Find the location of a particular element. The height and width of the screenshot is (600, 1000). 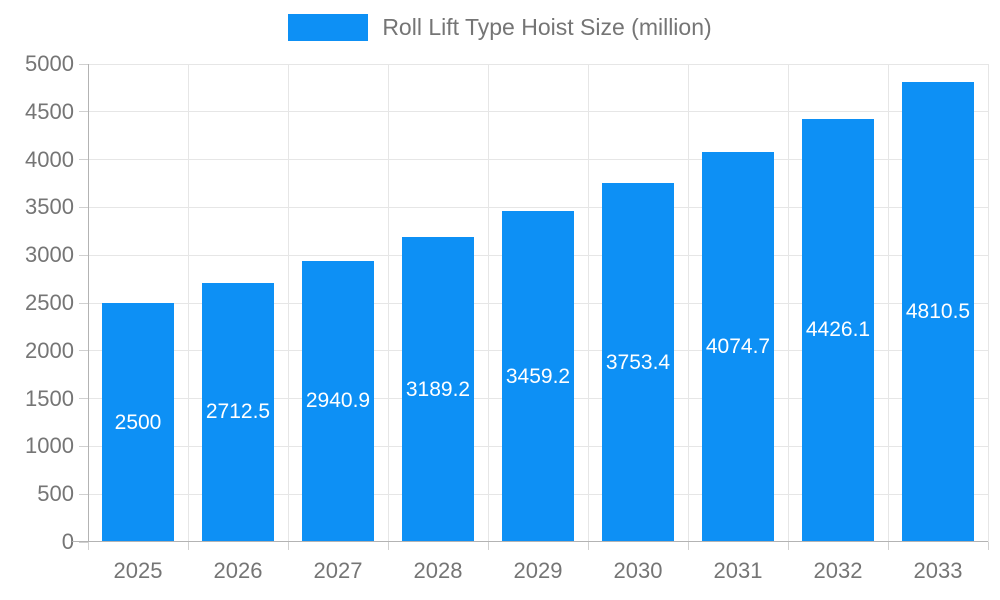

bar-2033 is located at coordinates (938, 312).